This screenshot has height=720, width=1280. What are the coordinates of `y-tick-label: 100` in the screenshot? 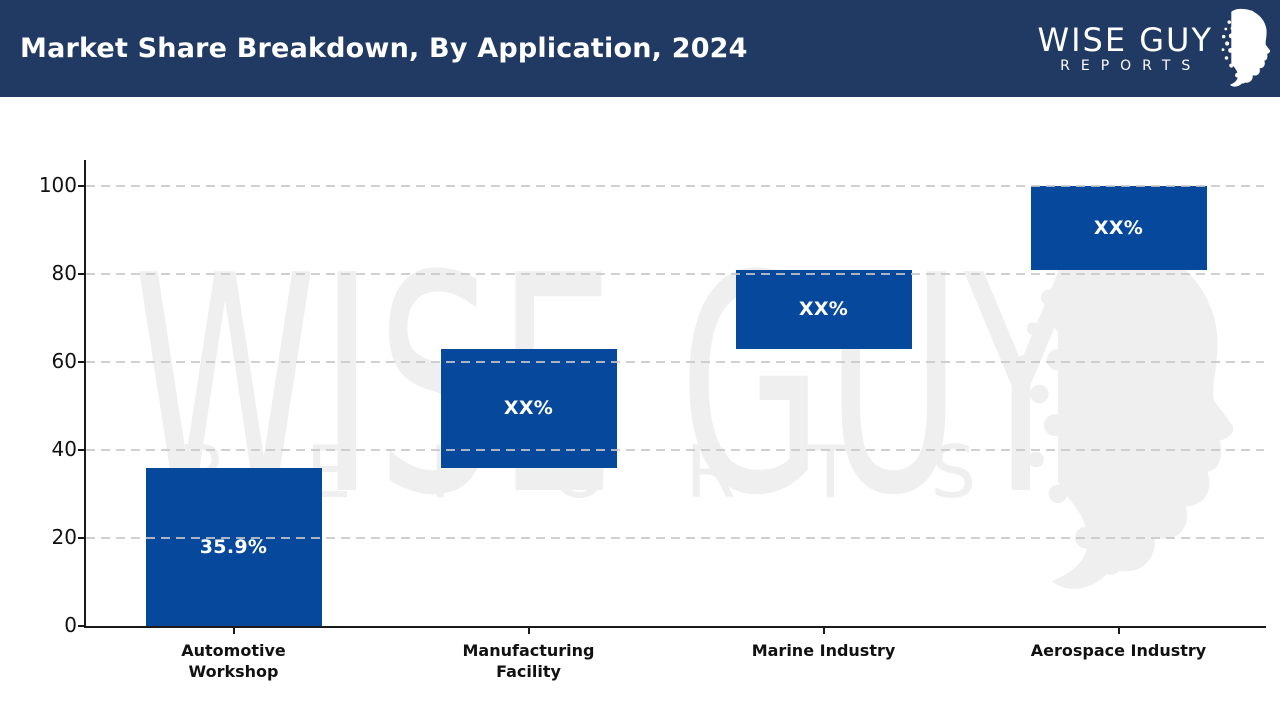 It's located at (57, 185).